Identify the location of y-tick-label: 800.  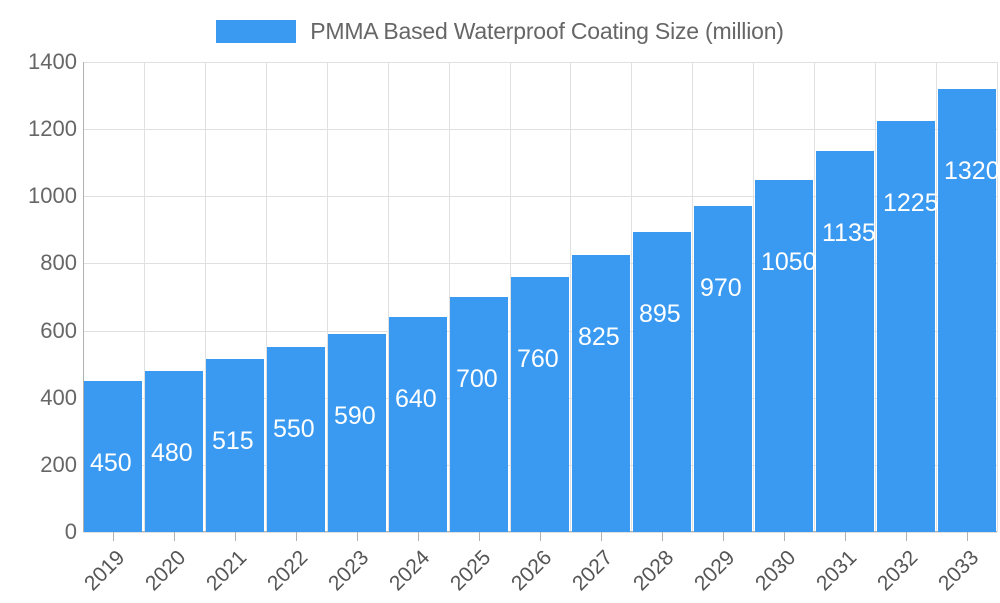
(58, 263).